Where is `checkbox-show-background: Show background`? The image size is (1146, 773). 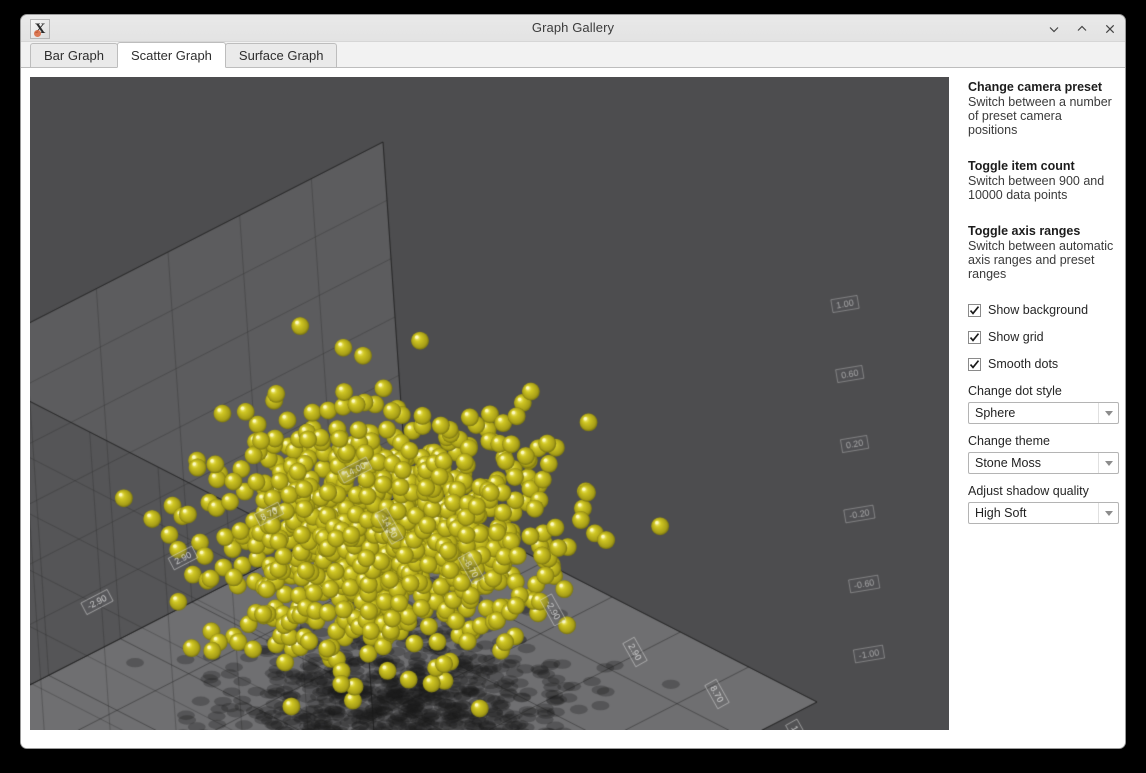 checkbox-show-background: Show background is located at coordinates (1043, 310).